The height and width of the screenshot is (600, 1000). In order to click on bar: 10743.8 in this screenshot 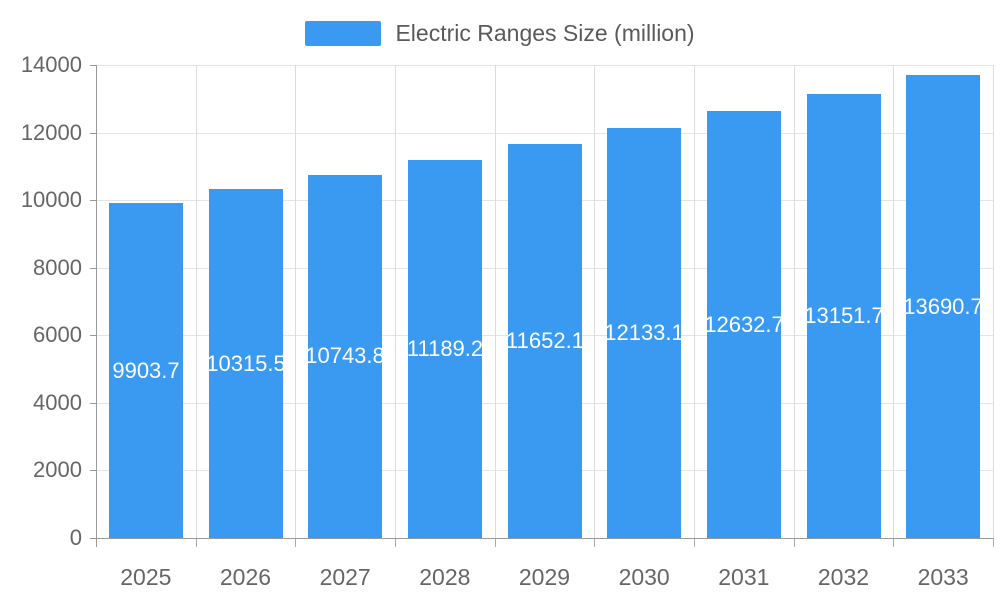, I will do `click(345, 356)`.